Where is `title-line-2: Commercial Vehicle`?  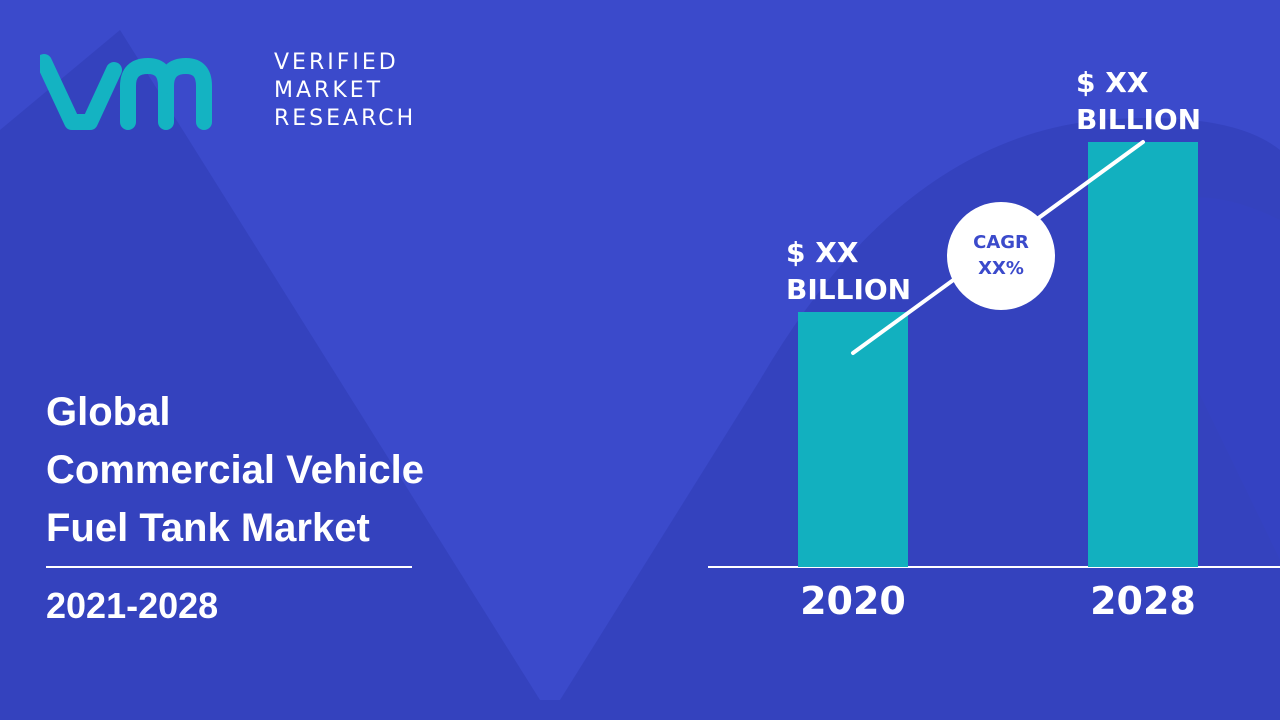 title-line-2: Commercial Vehicle is located at coordinates (235, 470).